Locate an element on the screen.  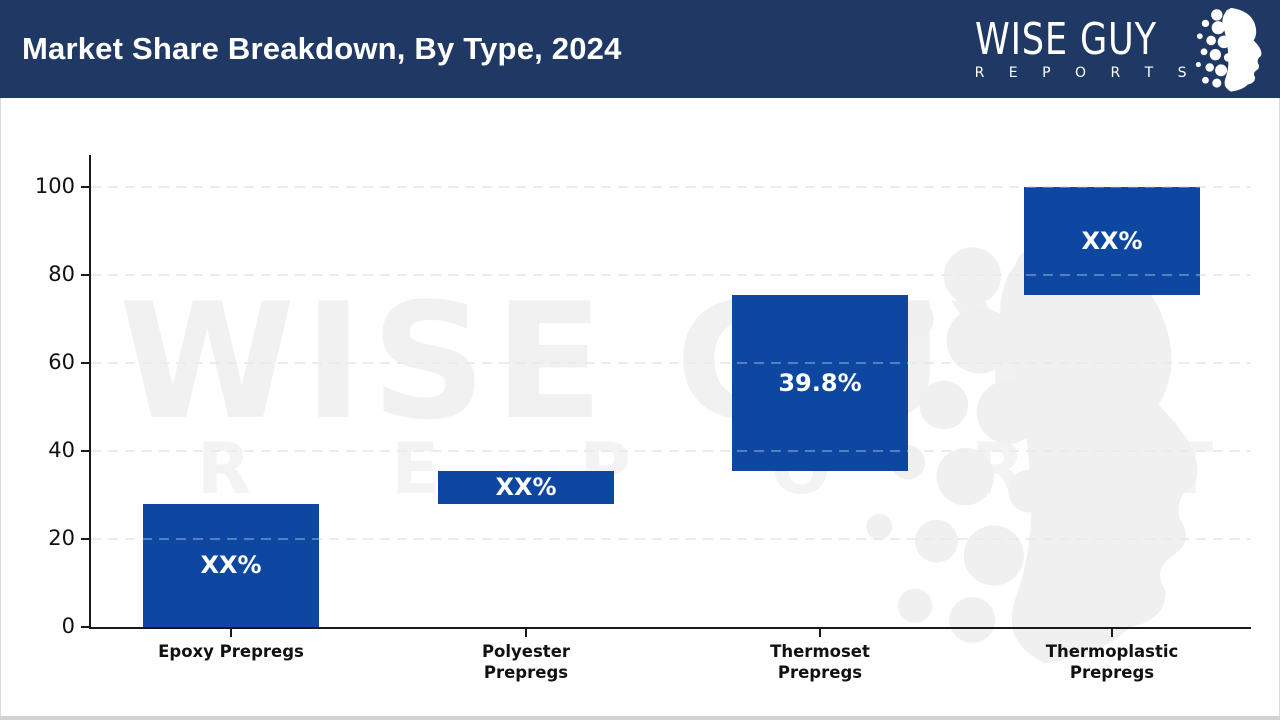
x-tick-label: Polyester Prepregs is located at coordinates (526, 662).